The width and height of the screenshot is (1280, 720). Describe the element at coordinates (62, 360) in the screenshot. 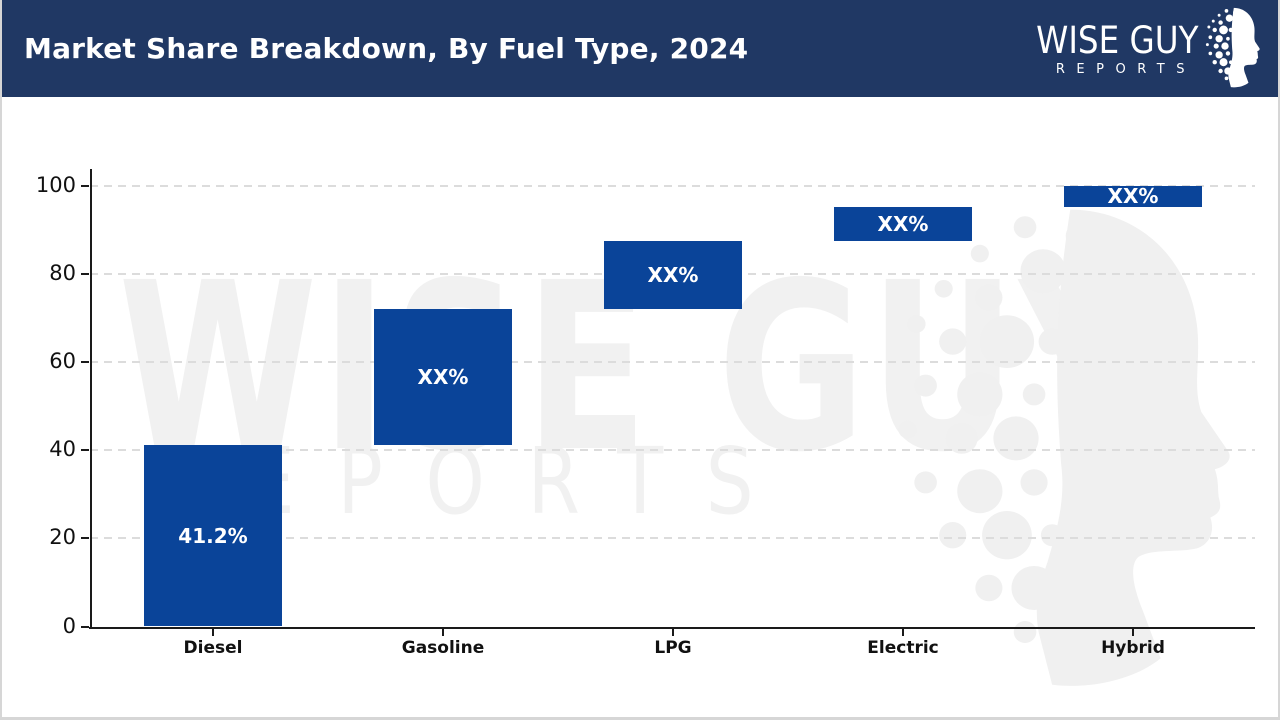

I see `y-tick-label: 60` at that location.